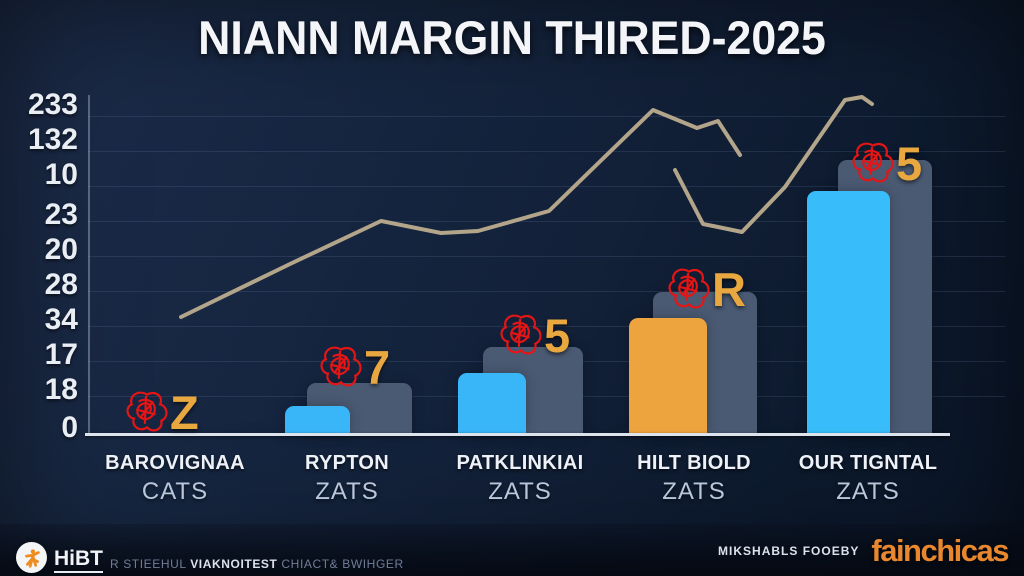 The height and width of the screenshot is (576, 1024). What do you see at coordinates (61, 319) in the screenshot?
I see `y-tick-label: 34` at bounding box center [61, 319].